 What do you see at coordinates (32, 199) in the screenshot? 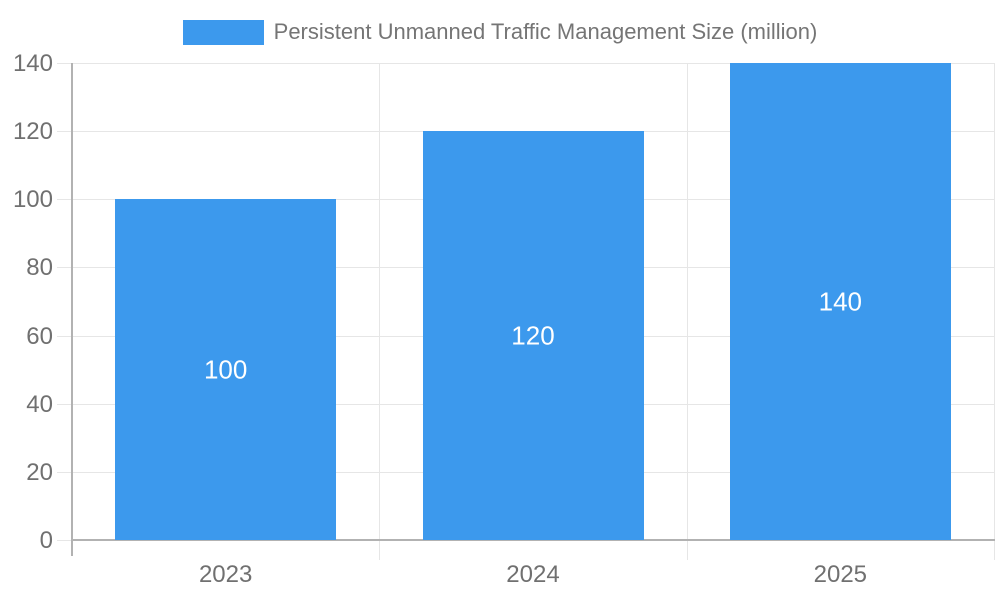
I see `y-tick-label: 100` at bounding box center [32, 199].